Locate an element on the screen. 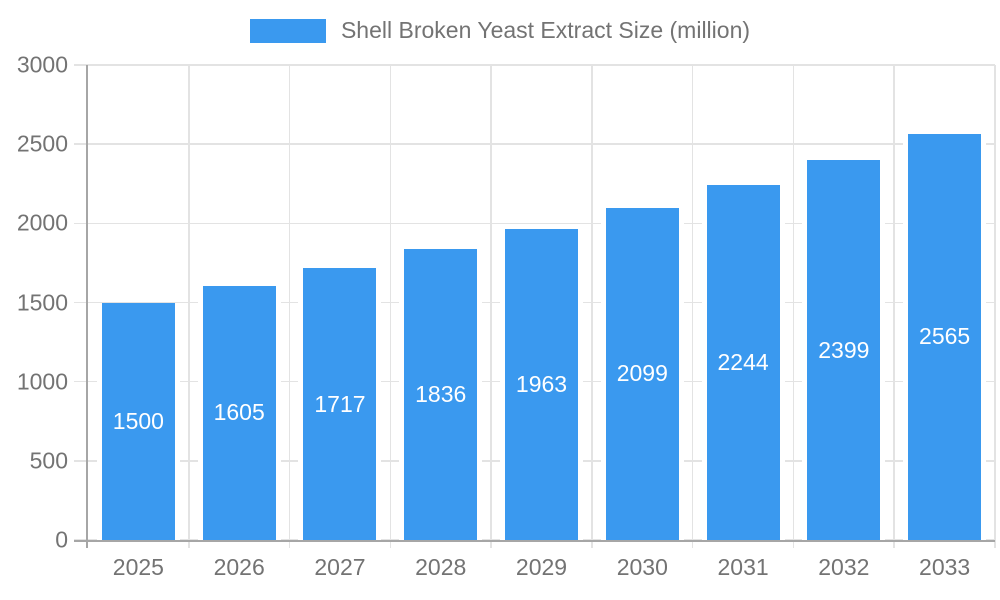  legend-swatch-icon is located at coordinates (287, 30).